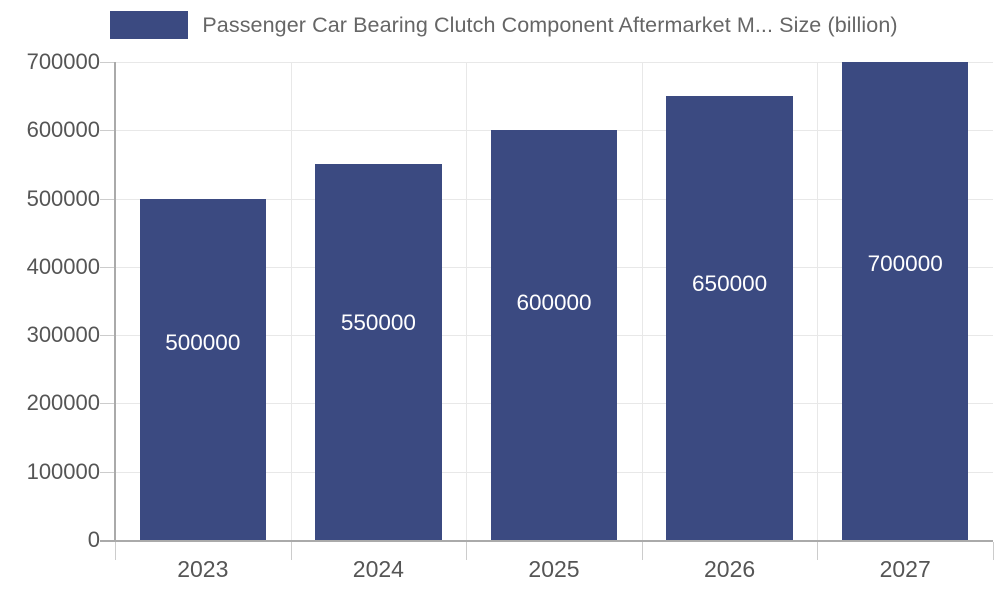 The image size is (1000, 600). Describe the element at coordinates (63, 130) in the screenshot. I see `y-axis-tick-label: 600000` at that location.